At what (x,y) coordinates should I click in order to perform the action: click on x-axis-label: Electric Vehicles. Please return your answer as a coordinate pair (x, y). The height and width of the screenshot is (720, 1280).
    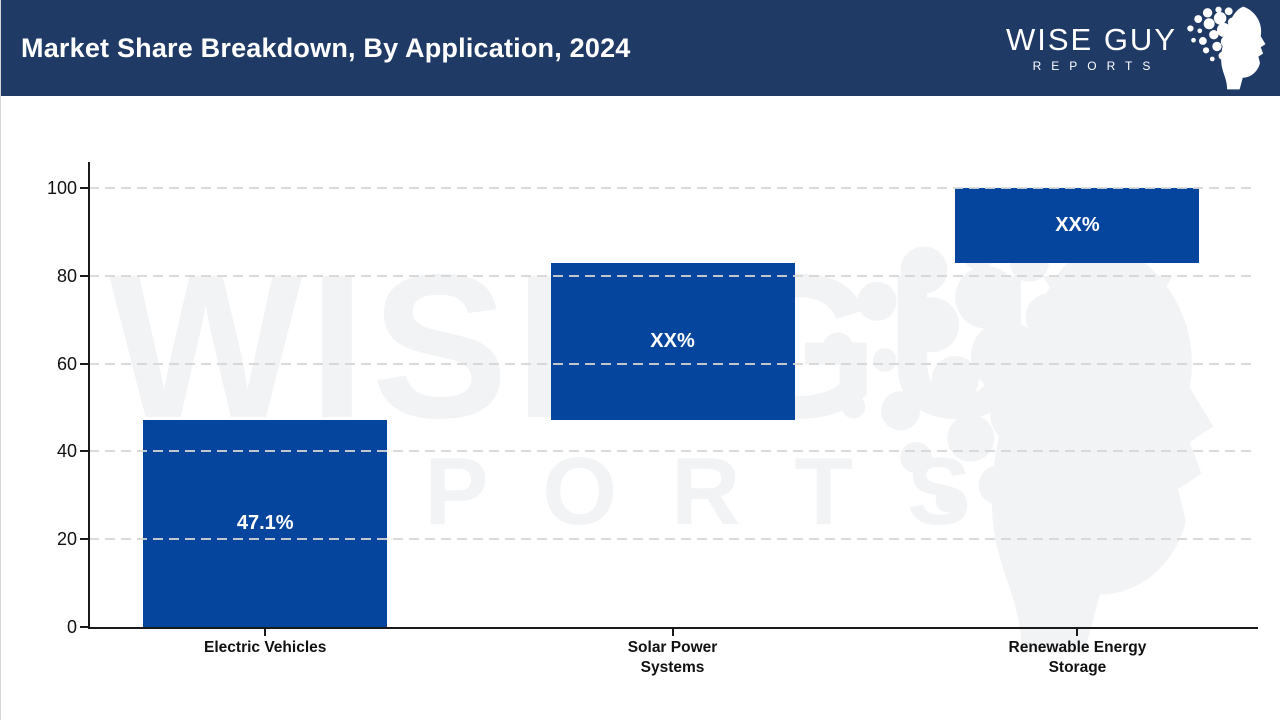
    Looking at the image, I should click on (265, 648).